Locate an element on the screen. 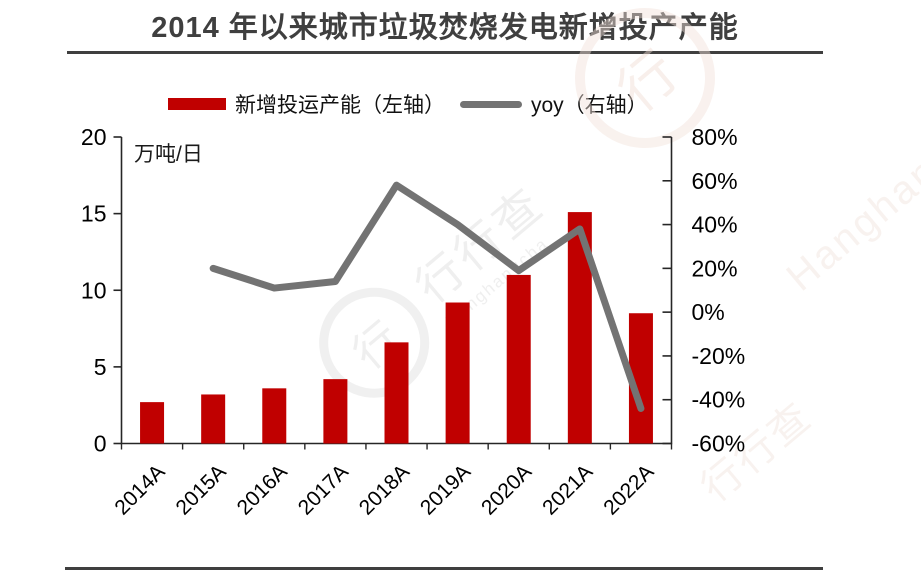 The height and width of the screenshot is (578, 921). left-axis-unit-label: 万吨/日 is located at coordinates (168, 154).